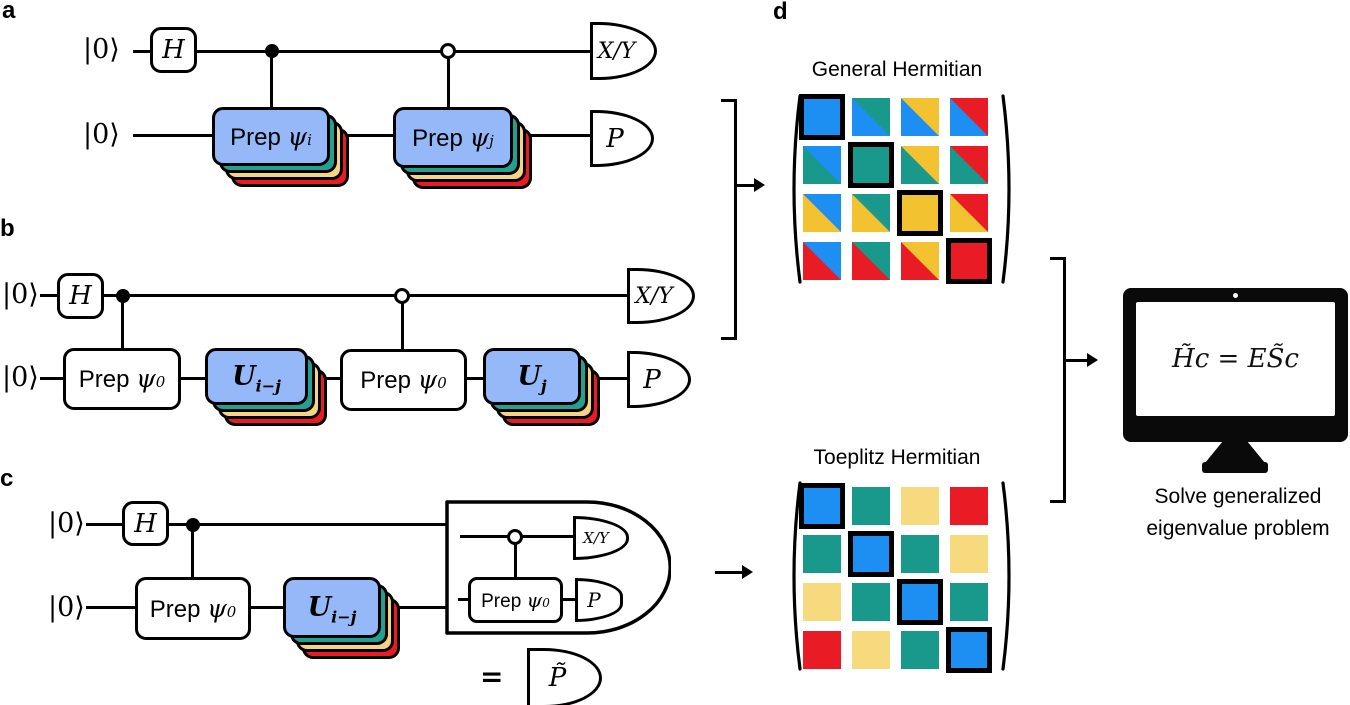 The width and height of the screenshot is (1350, 705). Describe the element at coordinates (9, 12) in the screenshot. I see `panel-a-label: a` at that location.